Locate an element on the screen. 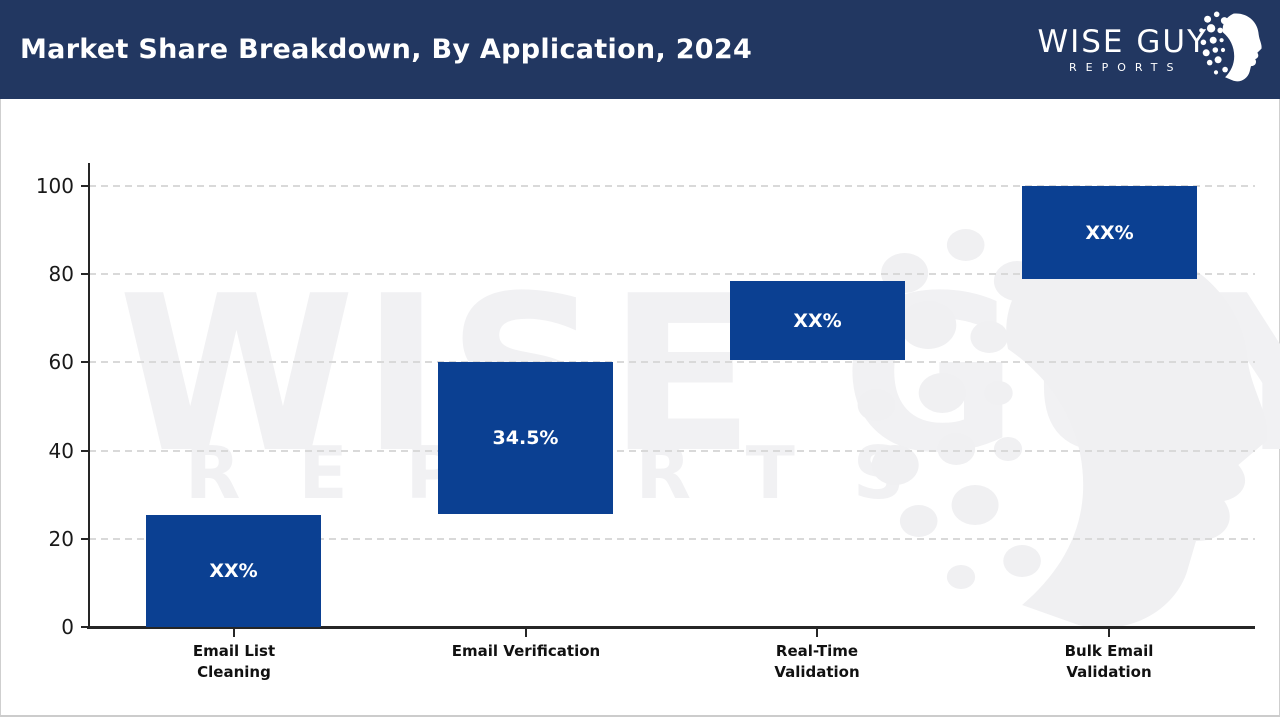  wiseguy-head-icon is located at coordinates (1230, 46).